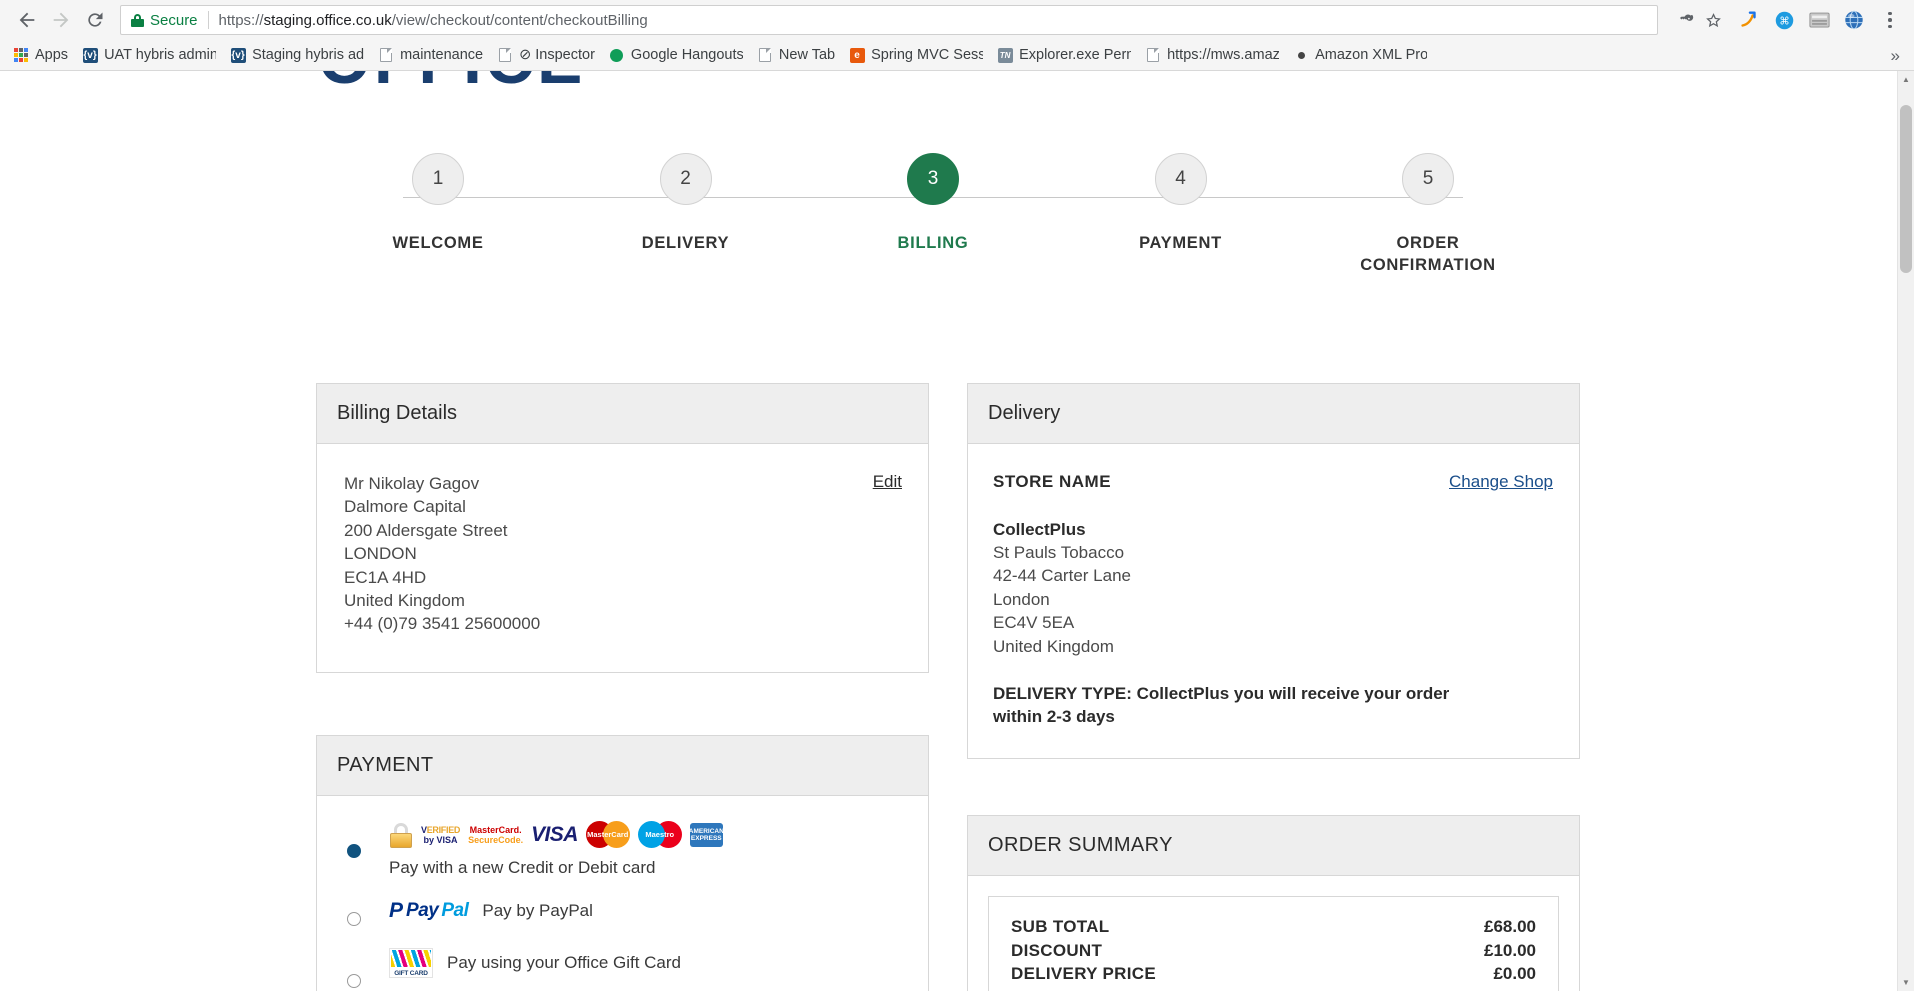 The width and height of the screenshot is (1914, 991). Describe the element at coordinates (1075, 55) in the screenshot. I see `bookmark-label: Explorer.exe Permane` at that location.